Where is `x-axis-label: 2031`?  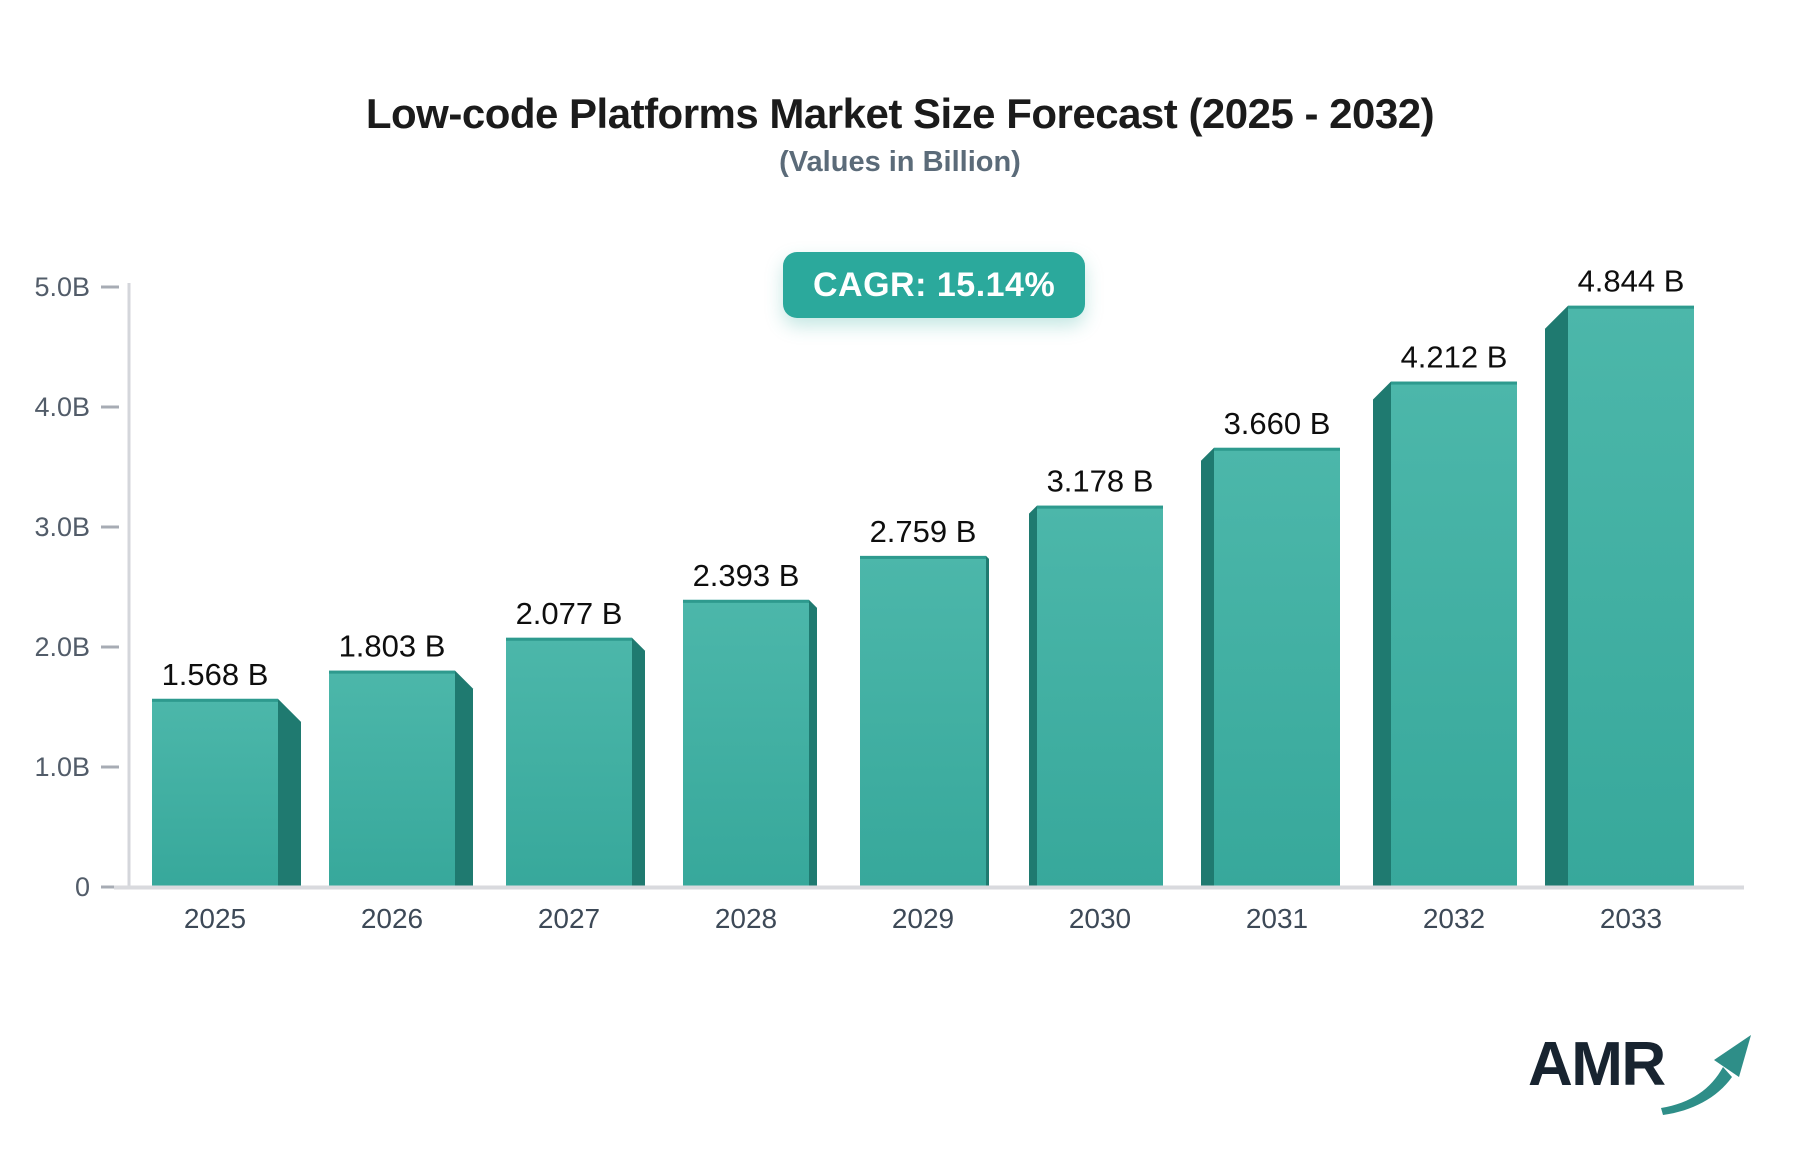
x-axis-label: 2031 is located at coordinates (1277, 918).